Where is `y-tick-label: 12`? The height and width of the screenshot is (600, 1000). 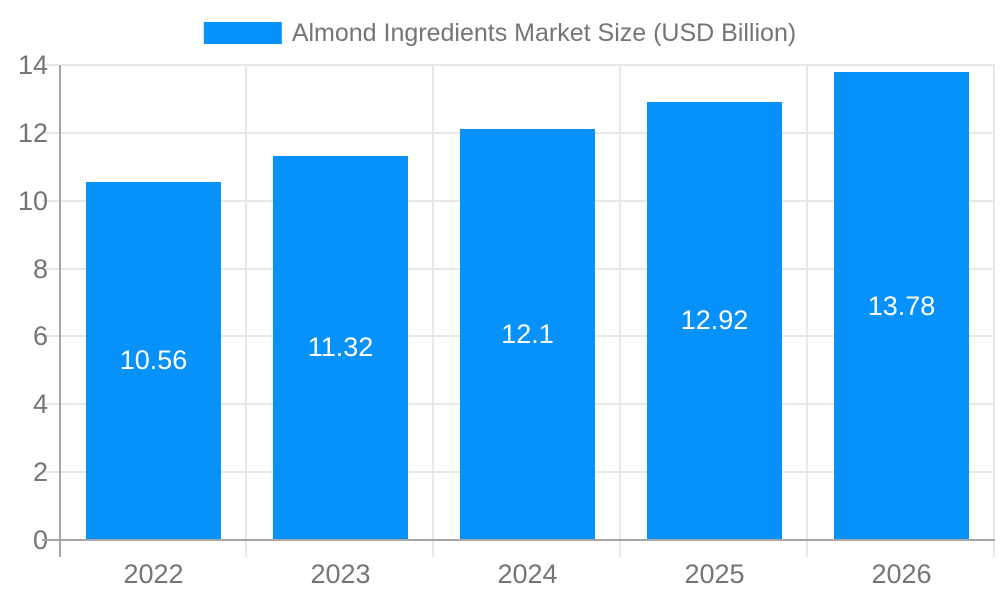 y-tick-label: 12 is located at coordinates (32, 132).